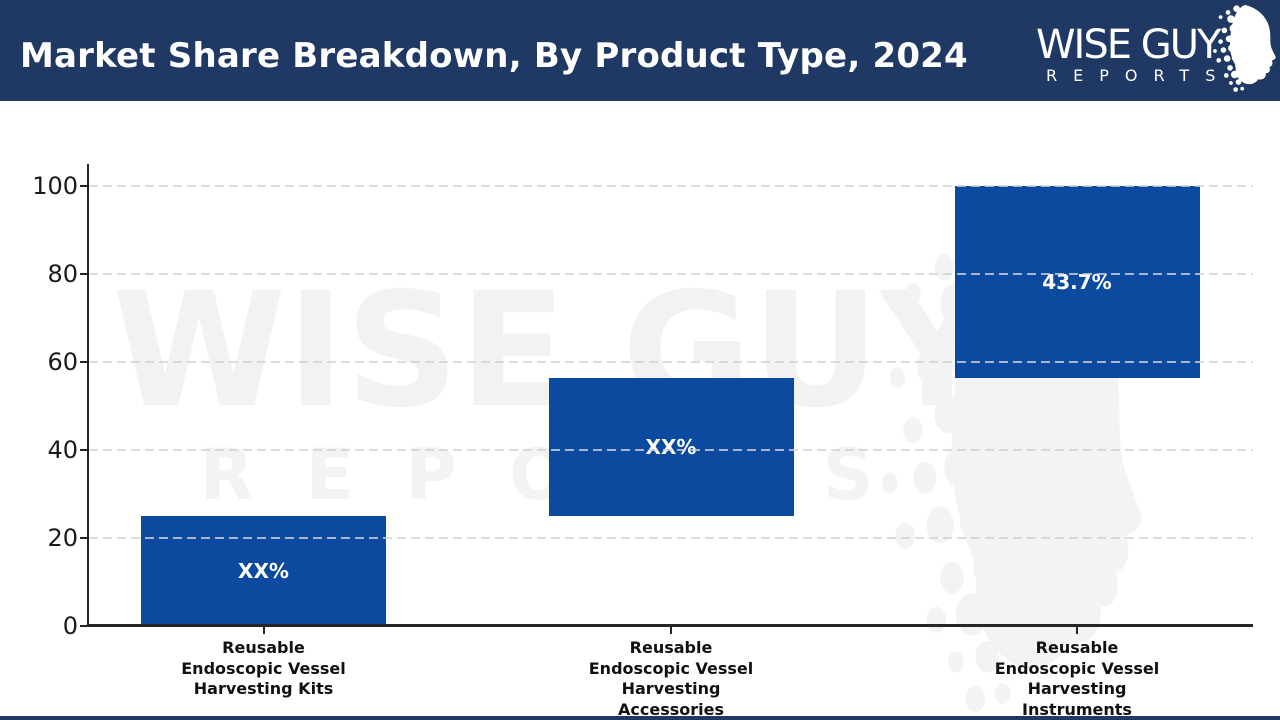  What do you see at coordinates (671, 709) in the screenshot?
I see `category-label-line: Accessories` at bounding box center [671, 709].